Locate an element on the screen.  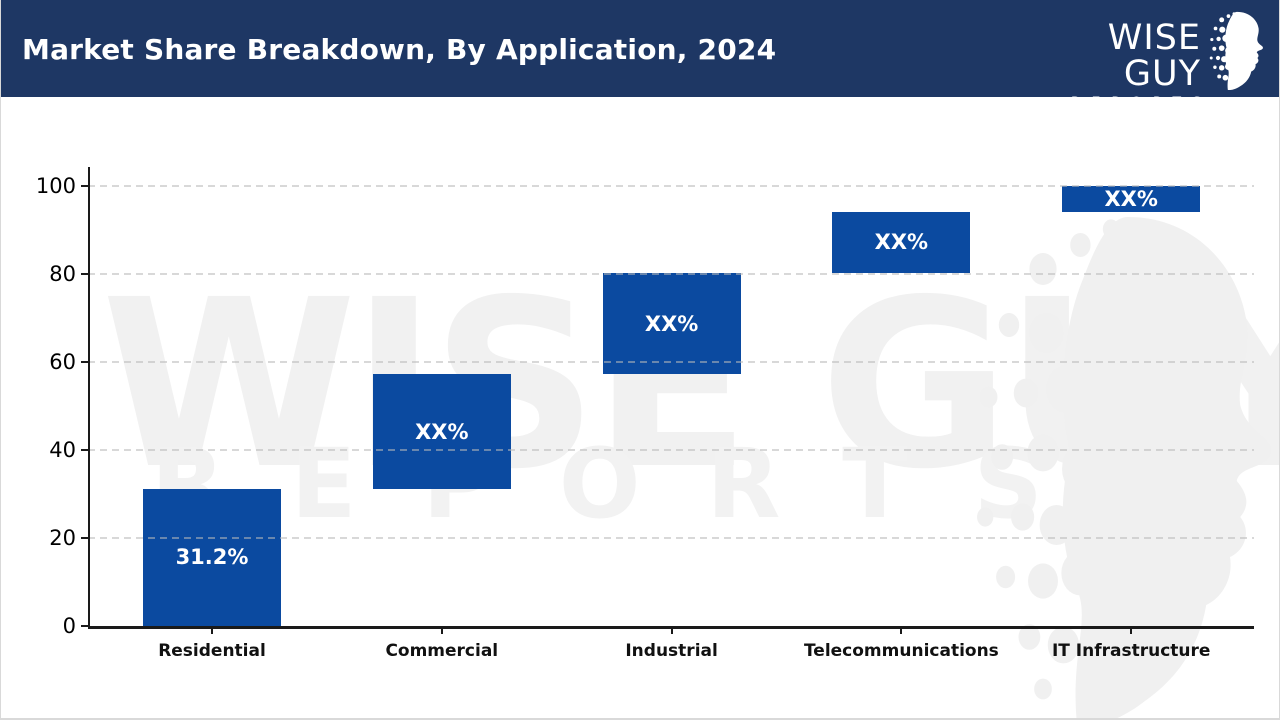
x-tick-label: Residential is located at coordinates (212, 651).